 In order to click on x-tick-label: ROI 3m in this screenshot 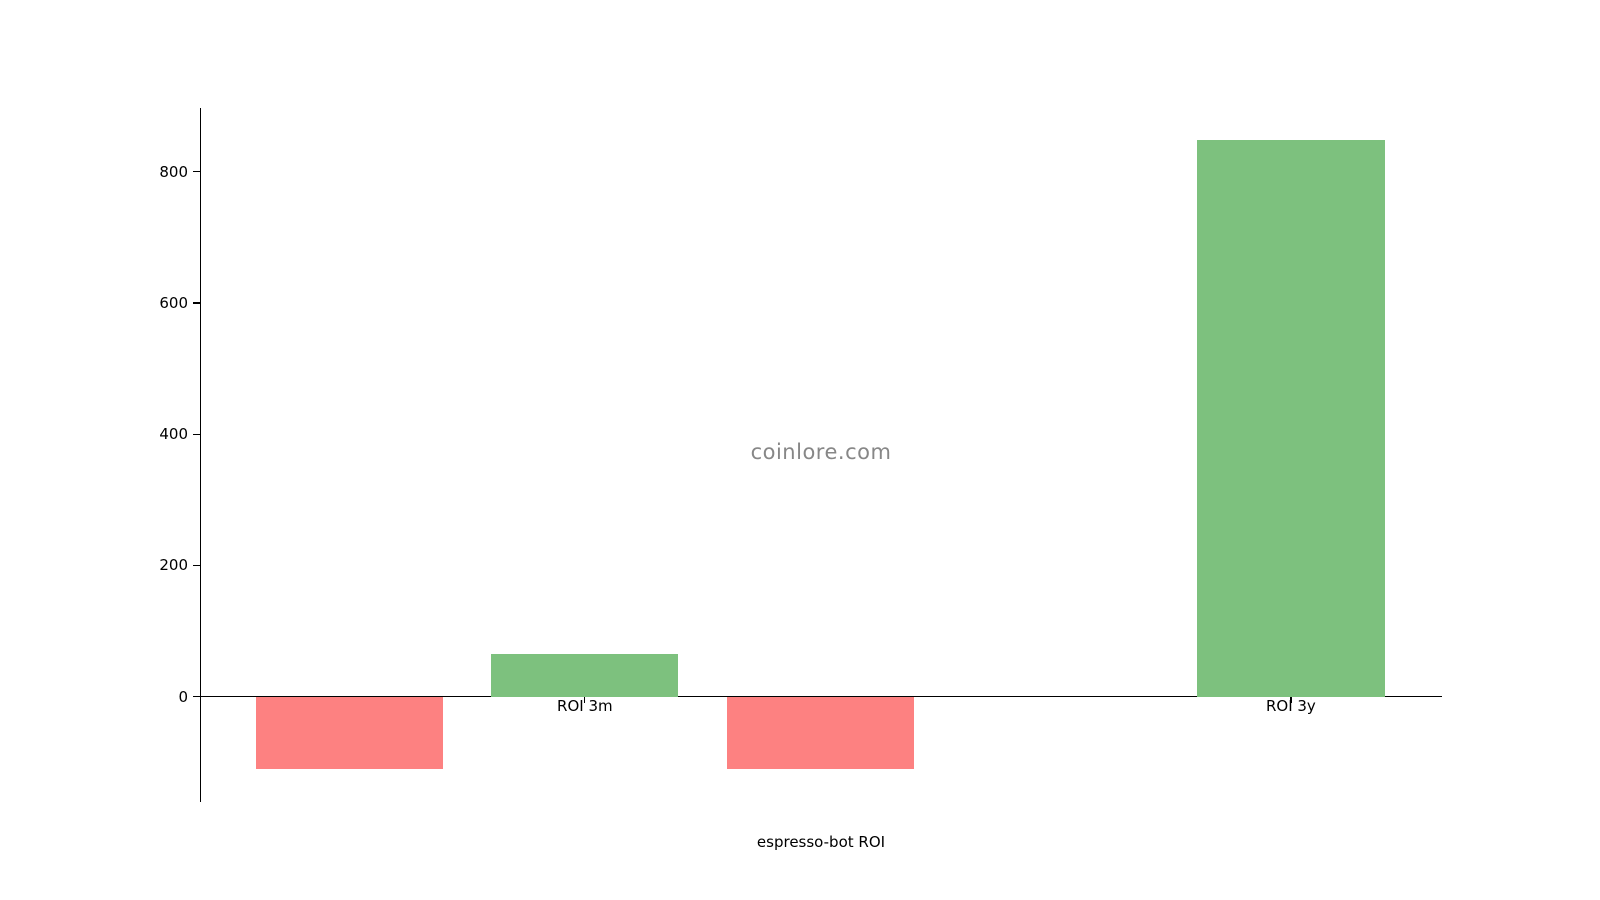, I will do `click(585, 705)`.